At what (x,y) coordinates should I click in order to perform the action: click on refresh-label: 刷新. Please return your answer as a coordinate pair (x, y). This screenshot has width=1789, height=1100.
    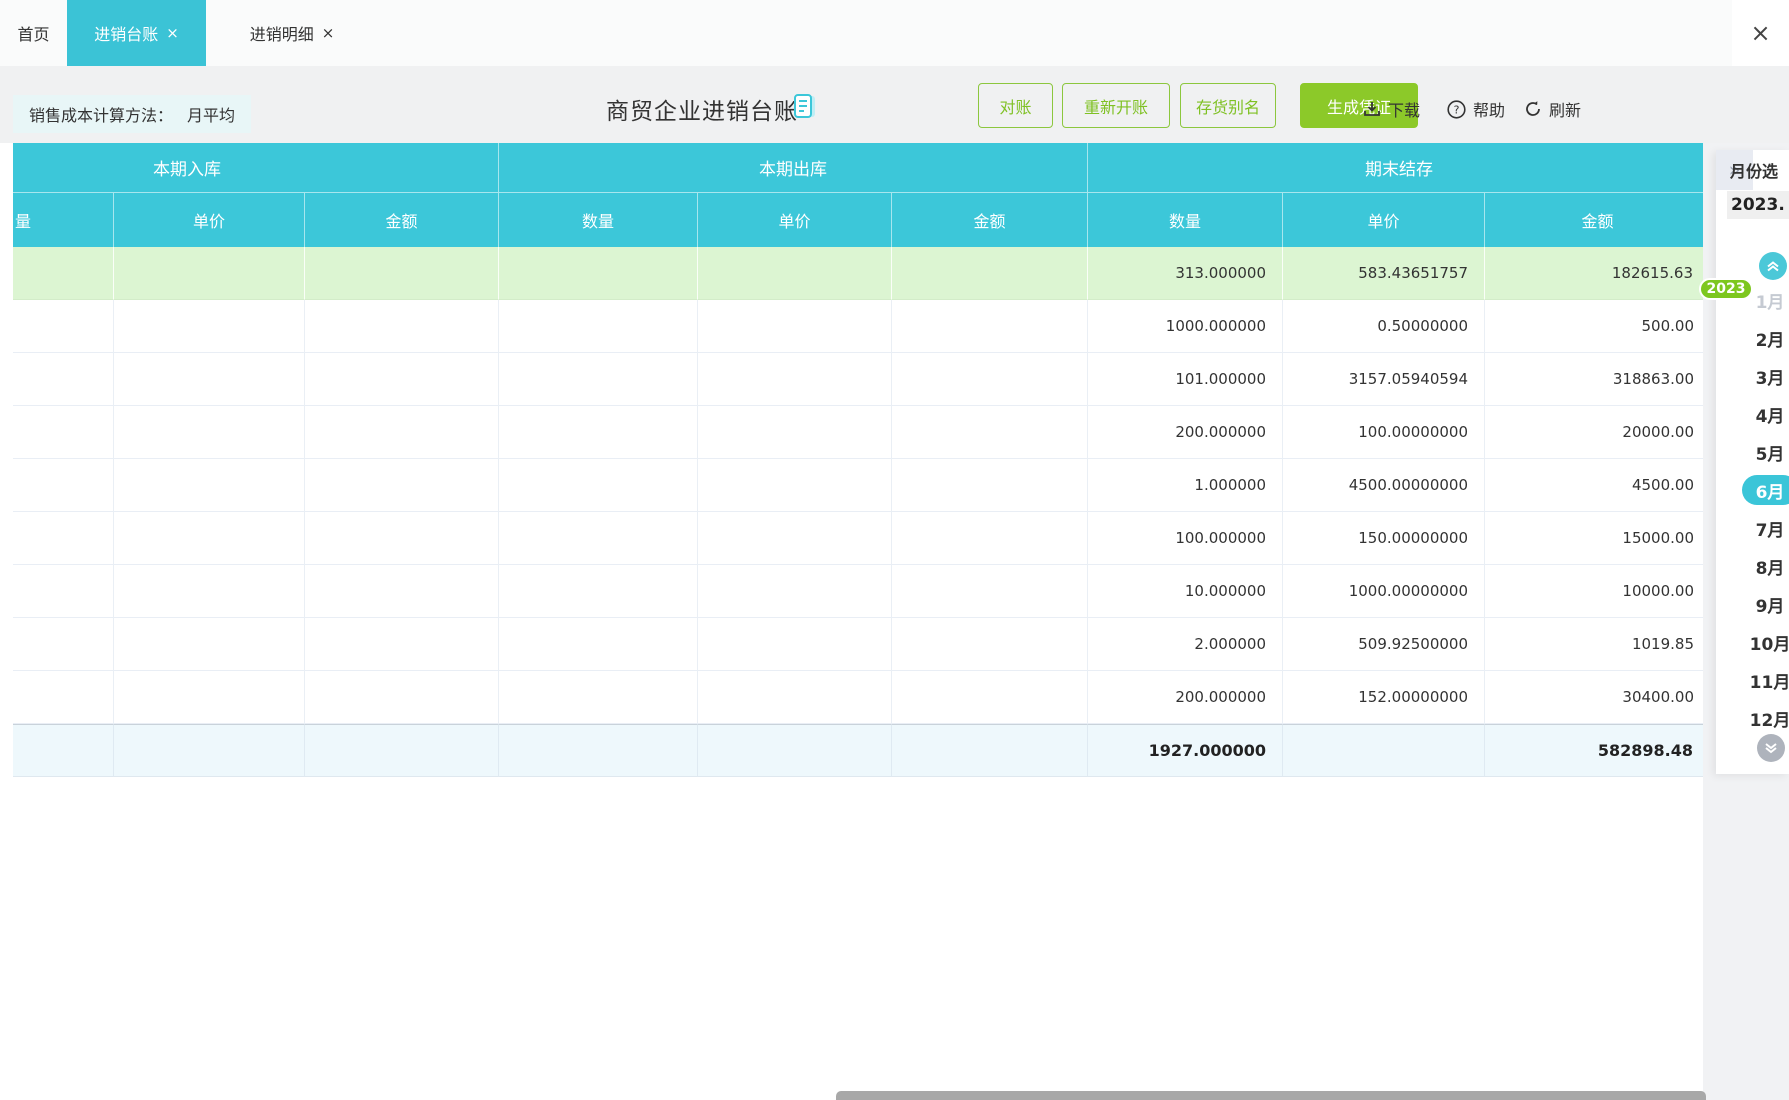
    Looking at the image, I should click on (1565, 110).